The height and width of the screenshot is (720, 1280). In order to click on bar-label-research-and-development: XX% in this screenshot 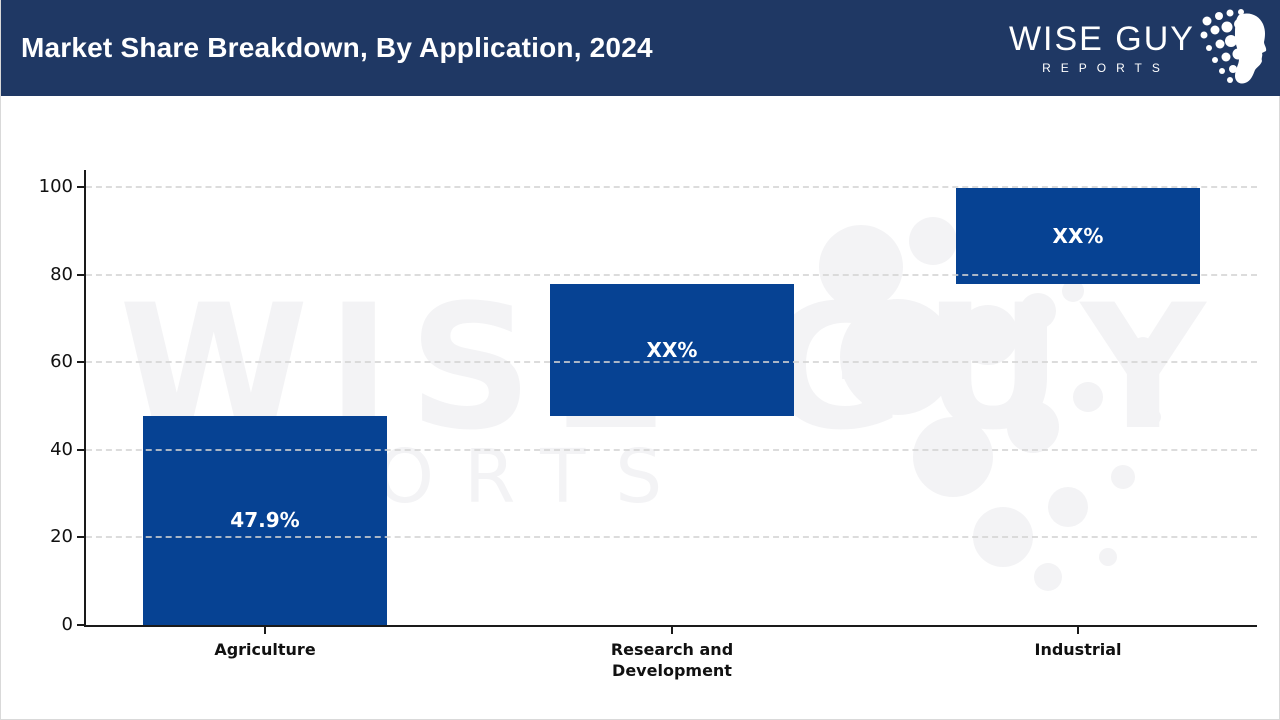, I will do `click(672, 350)`.